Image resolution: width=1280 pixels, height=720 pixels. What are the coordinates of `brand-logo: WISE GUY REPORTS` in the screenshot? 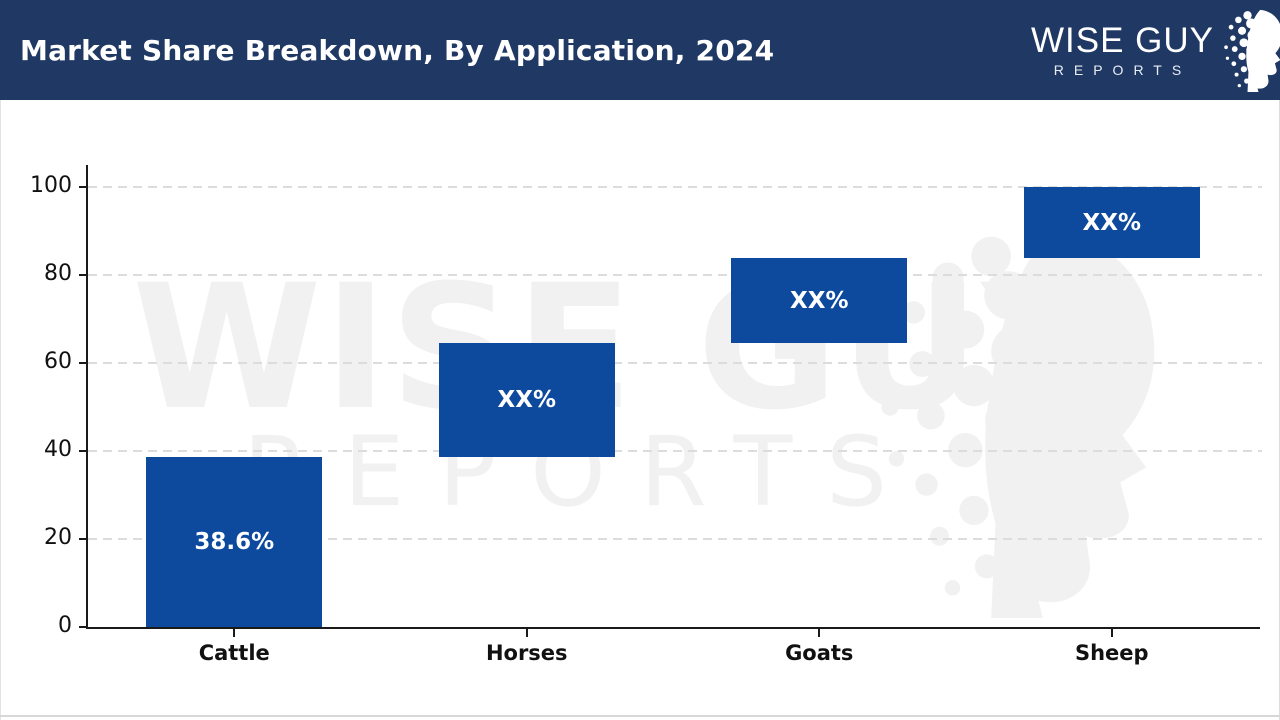 It's located at (1155, 50).